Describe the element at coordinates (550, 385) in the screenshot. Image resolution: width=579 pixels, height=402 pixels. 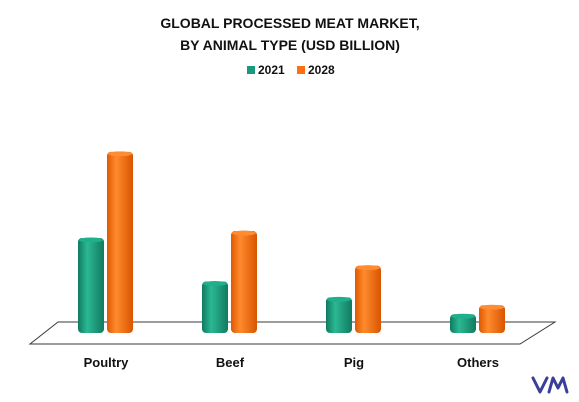
I see `vmr-logo` at that location.